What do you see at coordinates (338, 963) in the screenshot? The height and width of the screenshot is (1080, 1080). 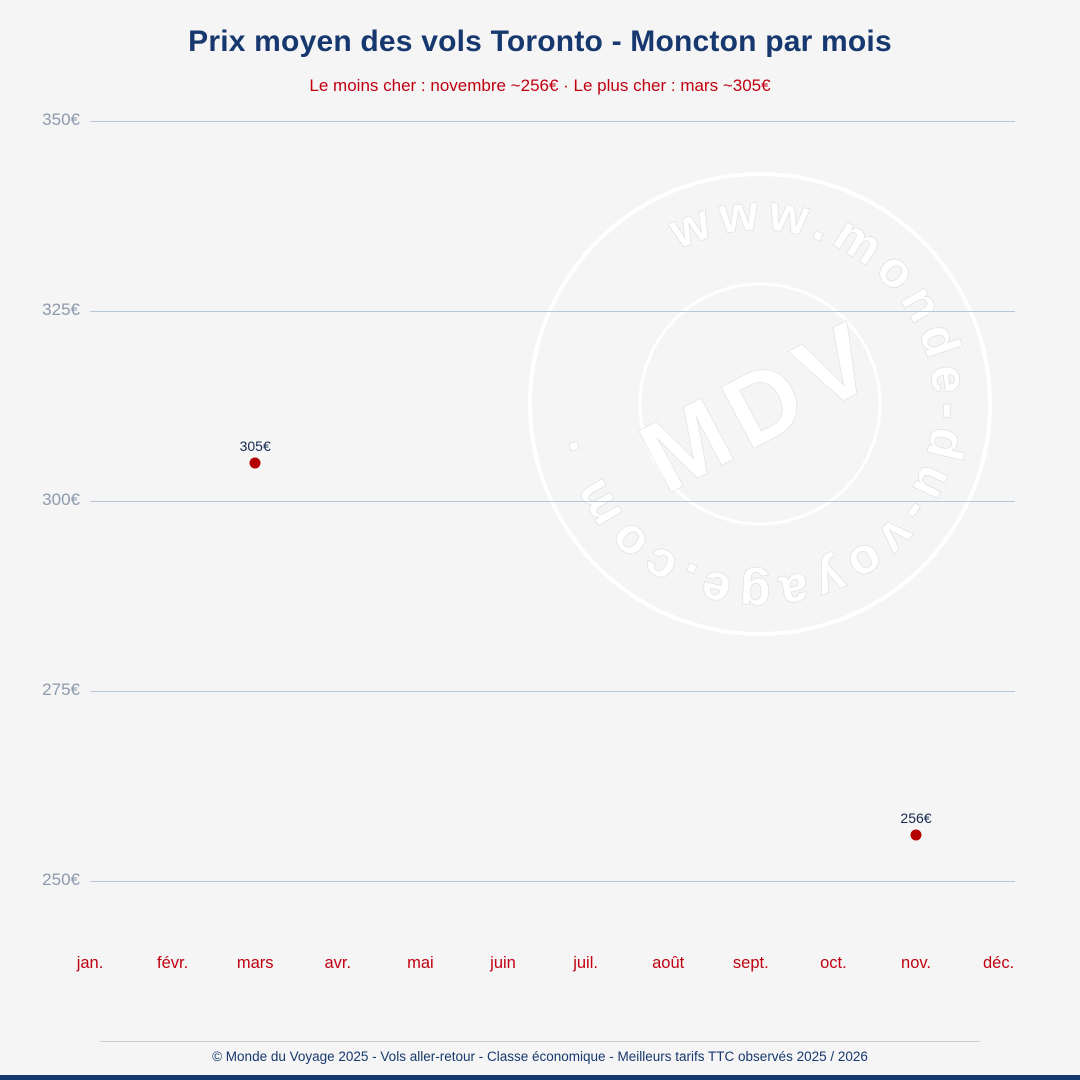 I see `x-axis-month-label: avr.` at bounding box center [338, 963].